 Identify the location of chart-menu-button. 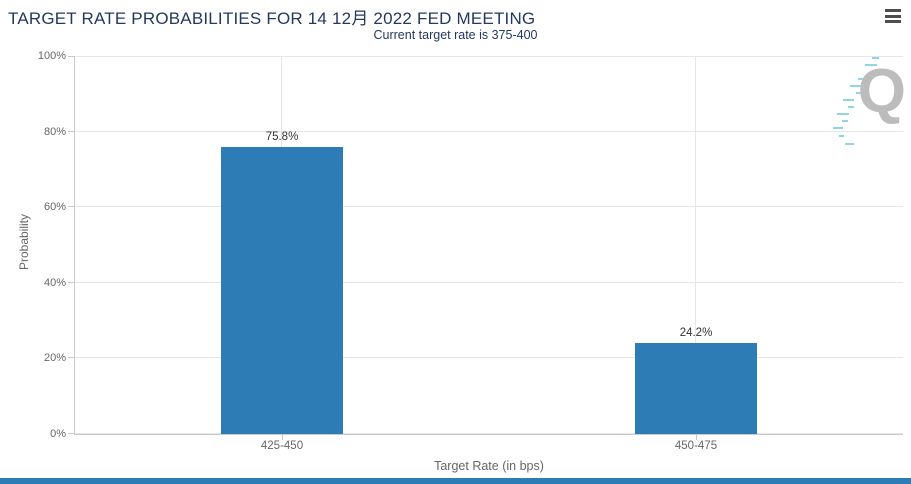
(891, 16).